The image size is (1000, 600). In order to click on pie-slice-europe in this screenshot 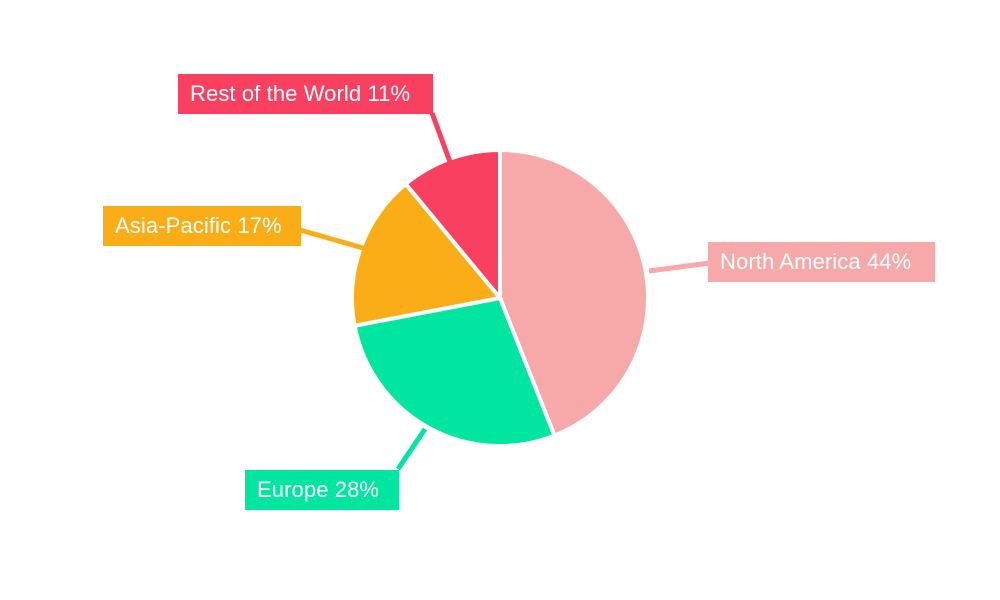, I will do `click(455, 371)`.